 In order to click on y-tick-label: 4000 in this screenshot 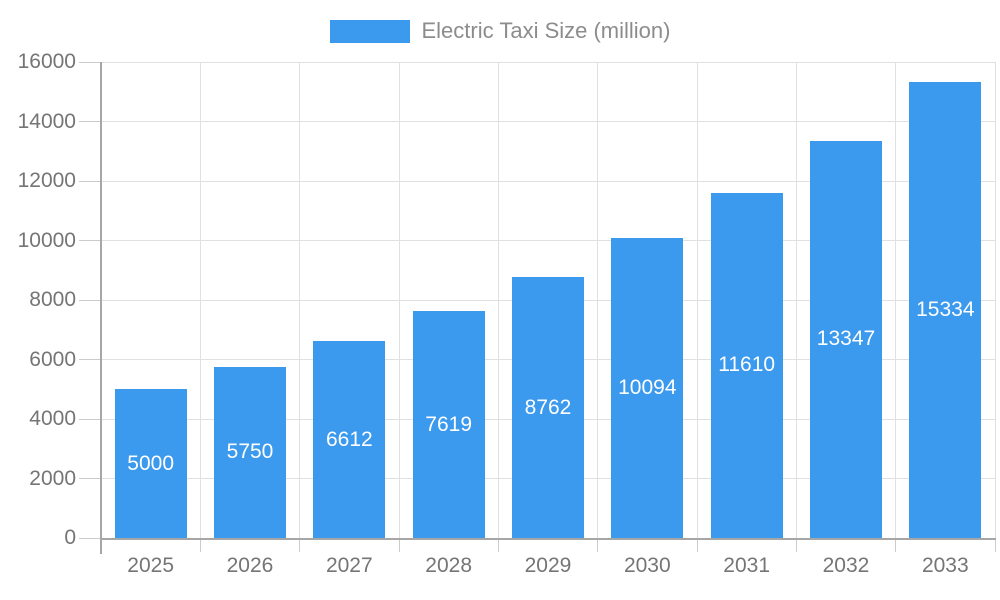, I will do `click(52, 418)`.